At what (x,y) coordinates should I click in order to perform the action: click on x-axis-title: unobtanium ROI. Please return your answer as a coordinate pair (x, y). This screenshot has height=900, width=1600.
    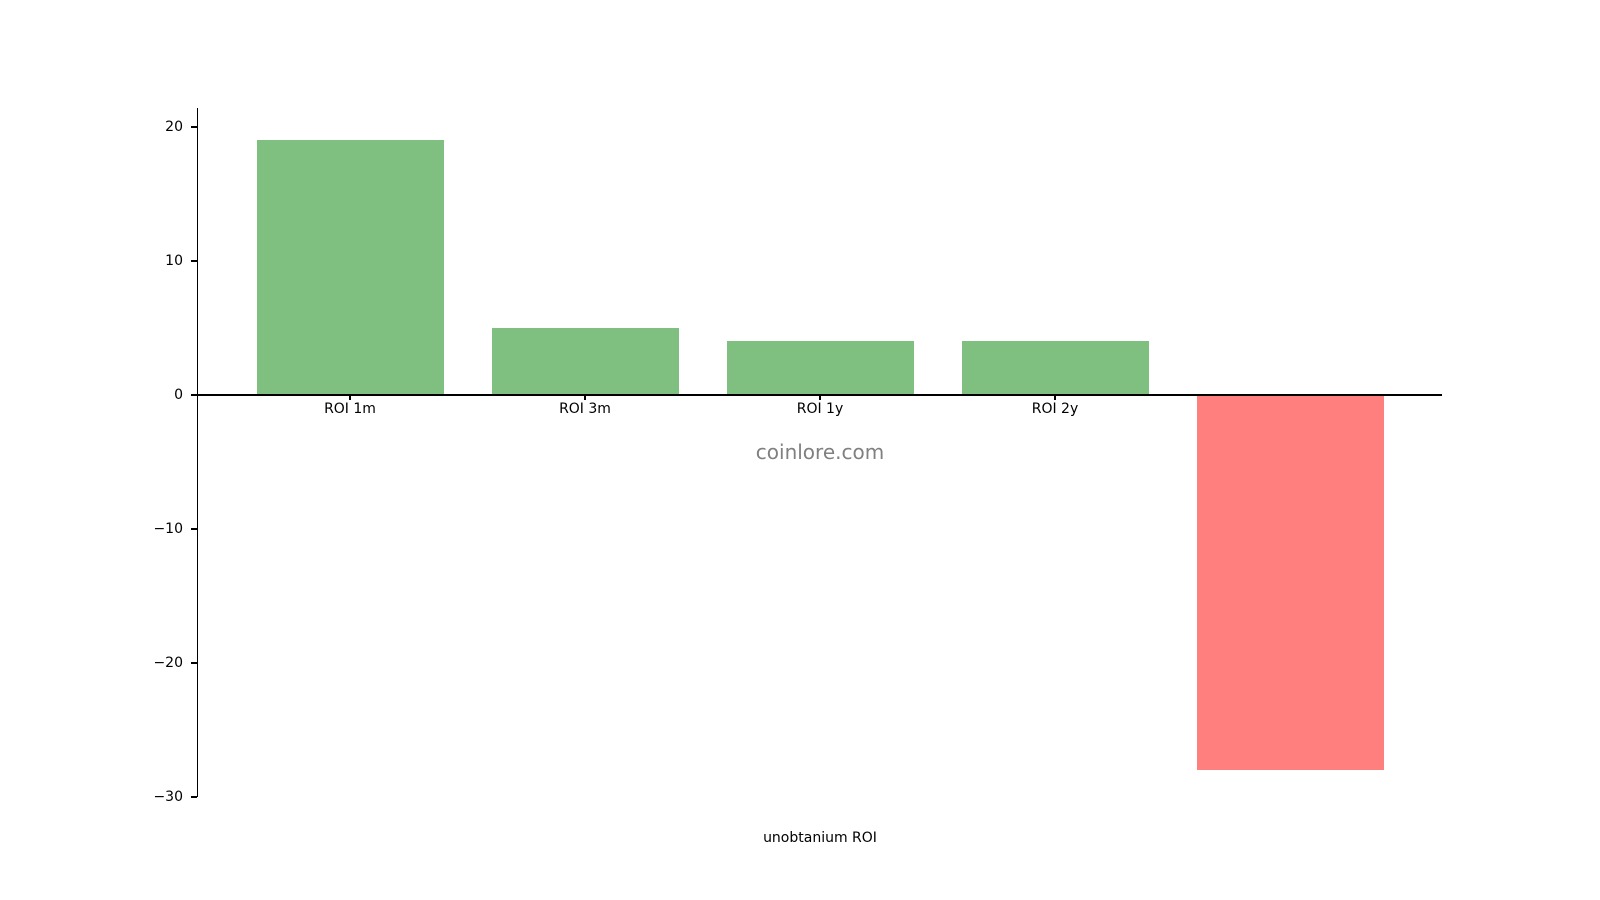
    Looking at the image, I should click on (820, 838).